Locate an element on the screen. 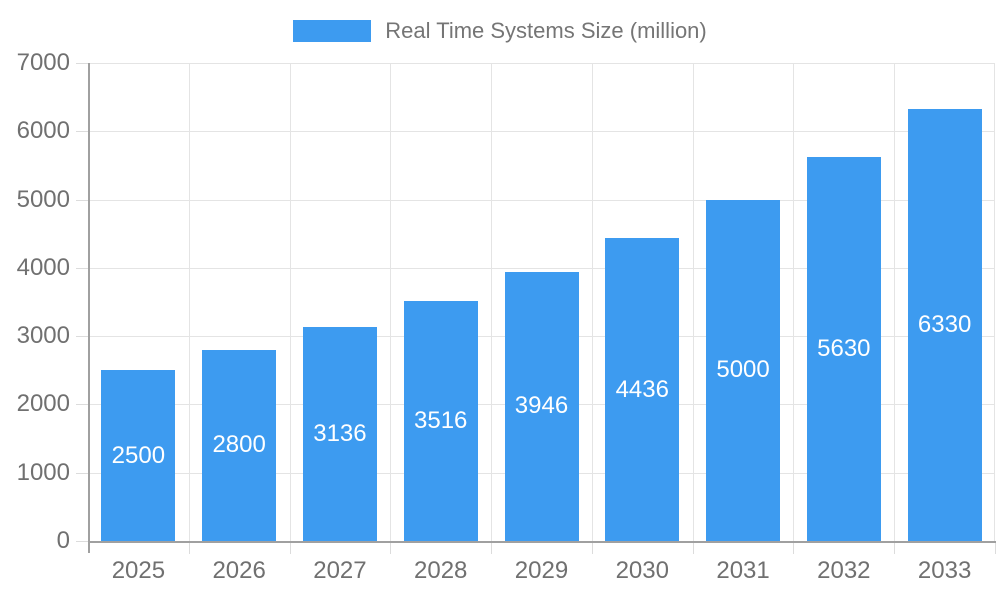  legend-swatch is located at coordinates (332, 31).